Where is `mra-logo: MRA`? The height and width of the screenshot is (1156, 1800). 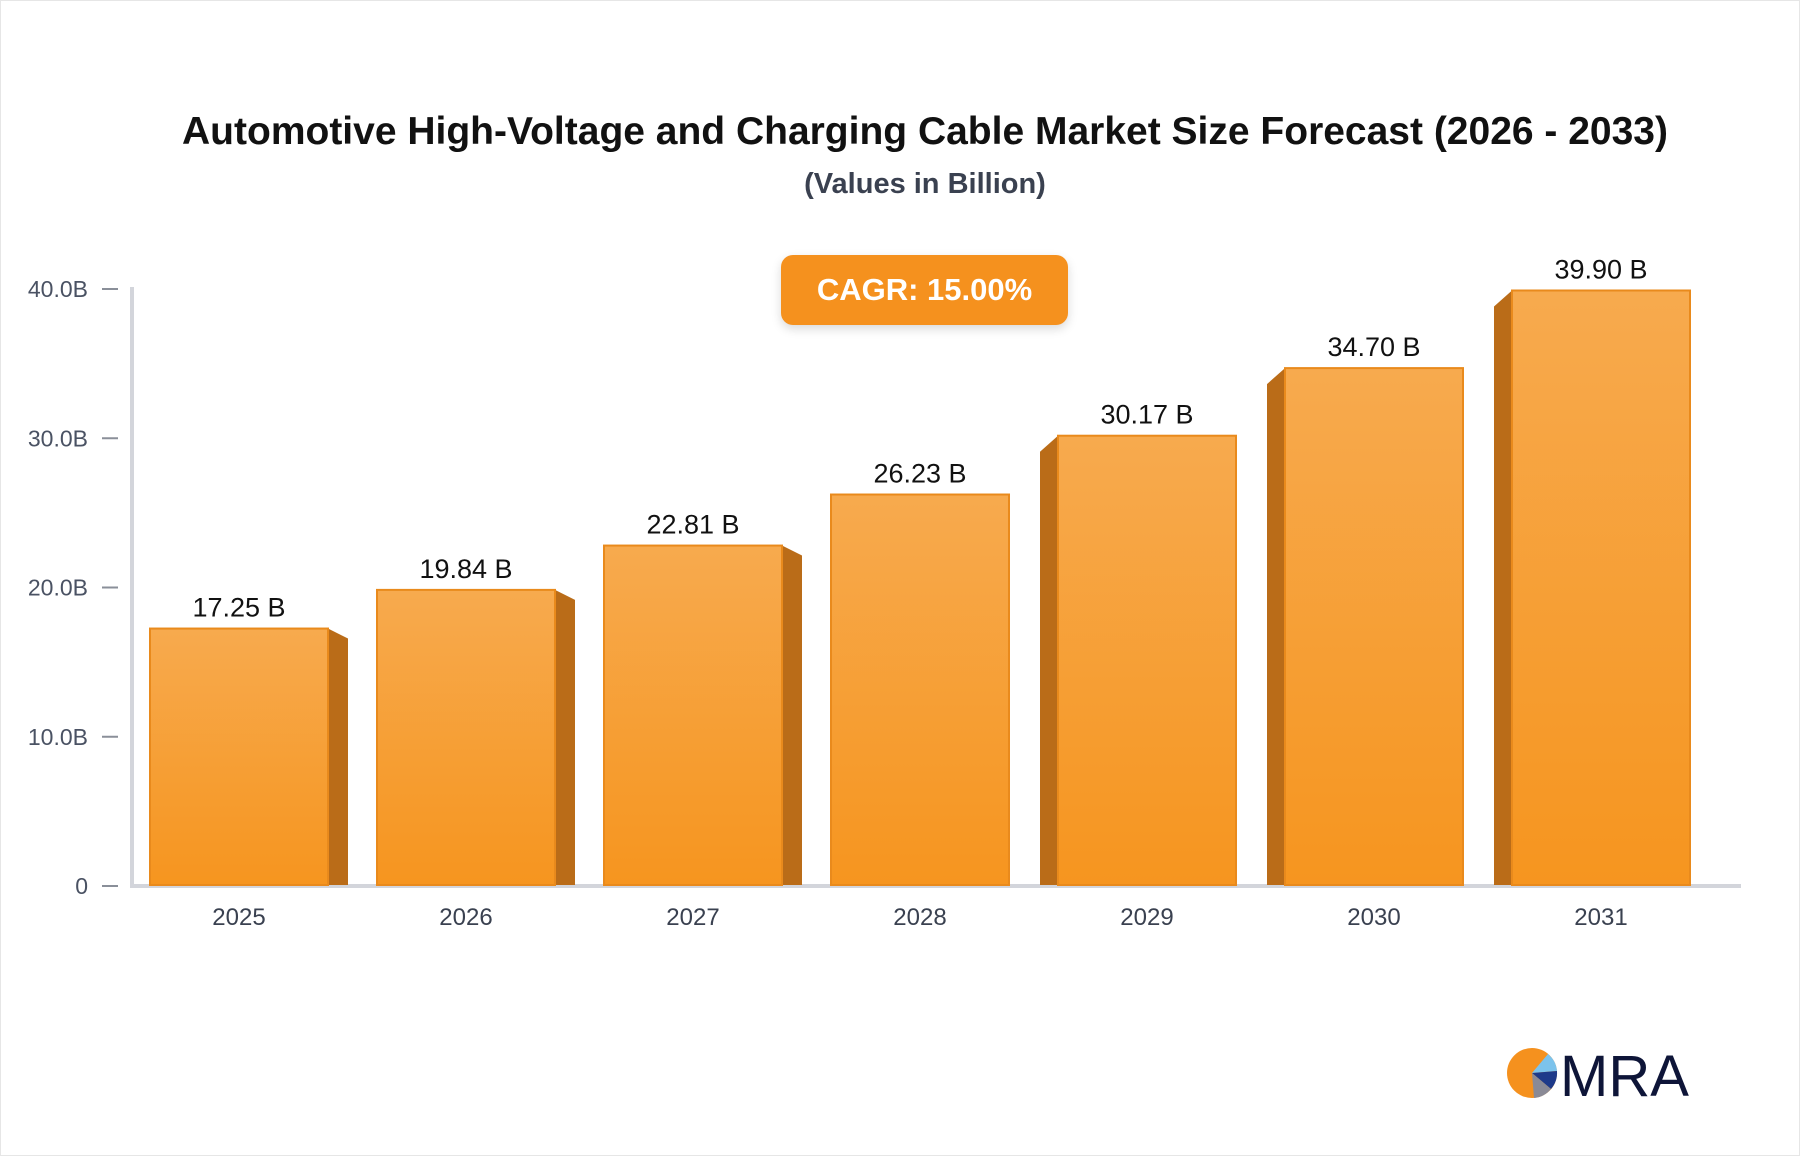 mra-logo: MRA is located at coordinates (1598, 1073).